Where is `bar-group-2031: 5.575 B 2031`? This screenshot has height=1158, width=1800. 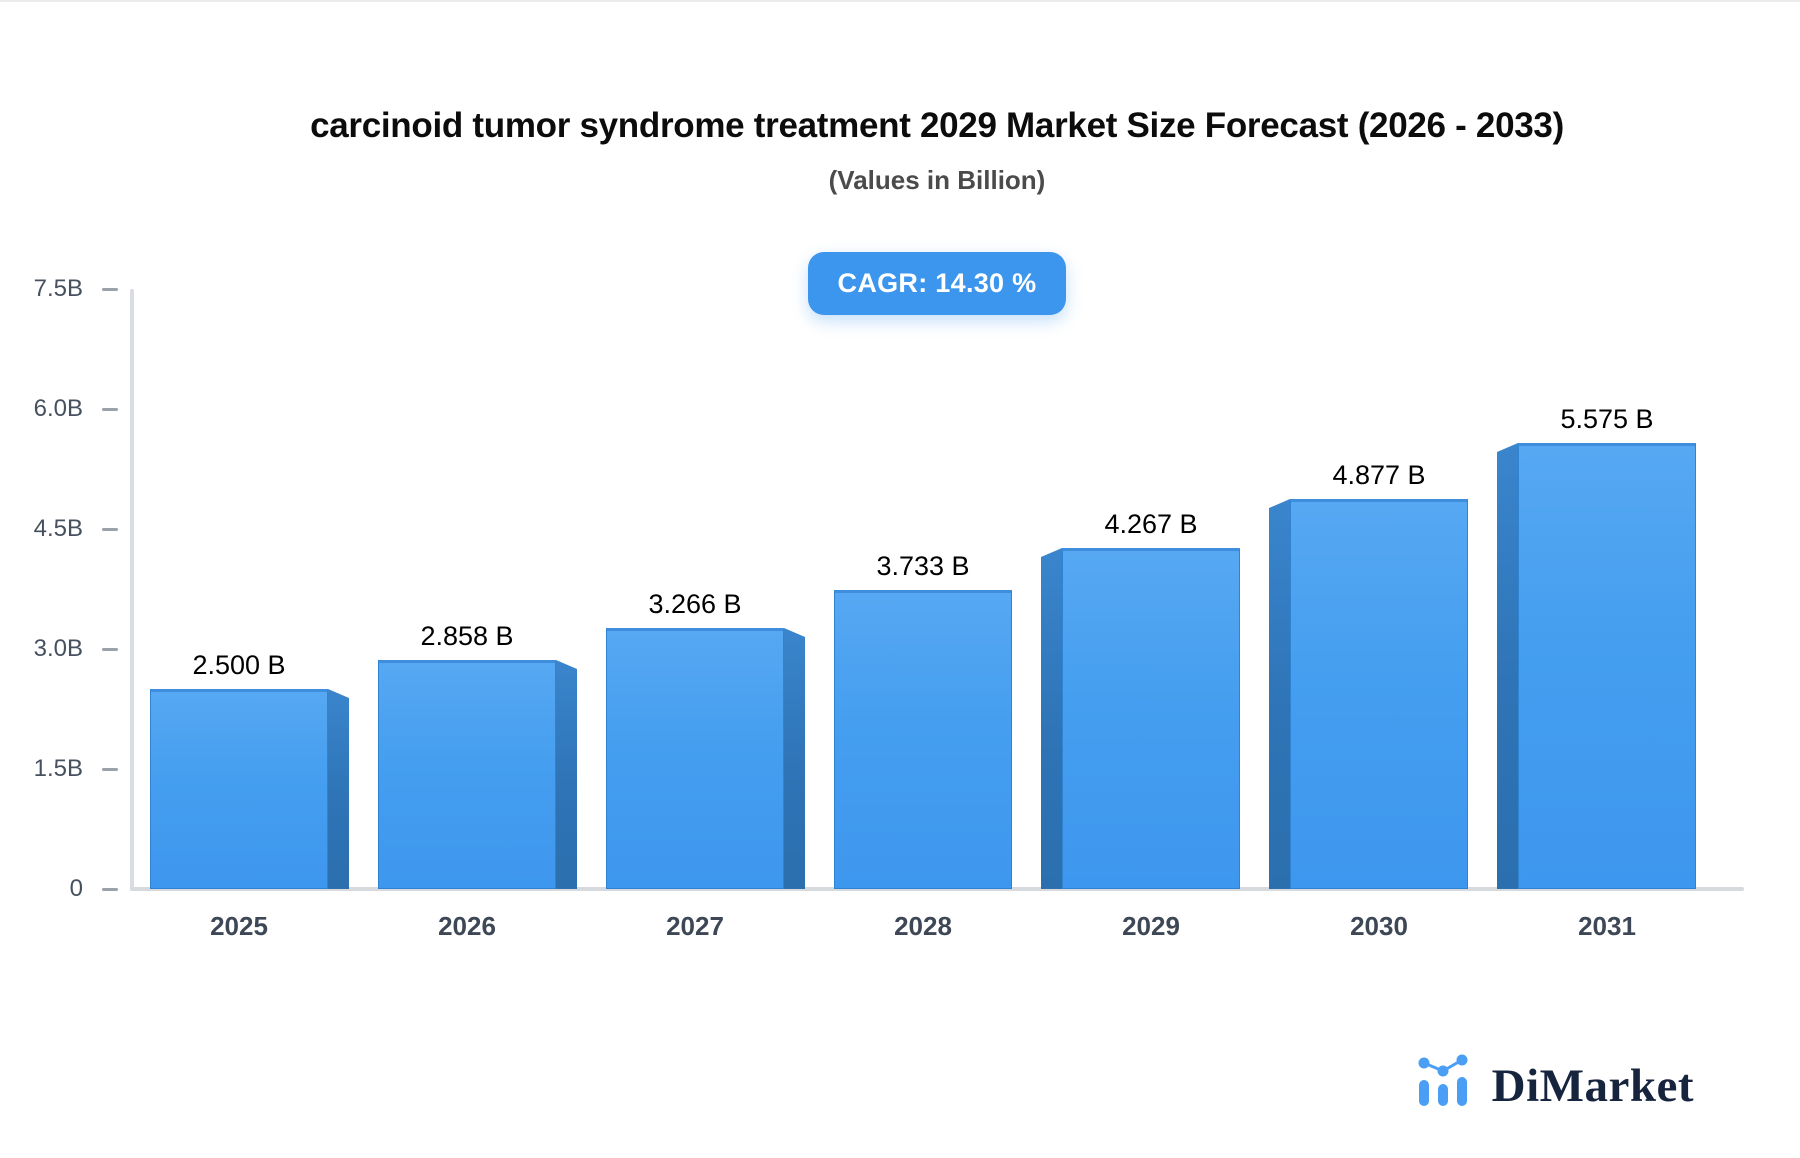 bar-group-2031: 5.575 B 2031 is located at coordinates (1596, 672).